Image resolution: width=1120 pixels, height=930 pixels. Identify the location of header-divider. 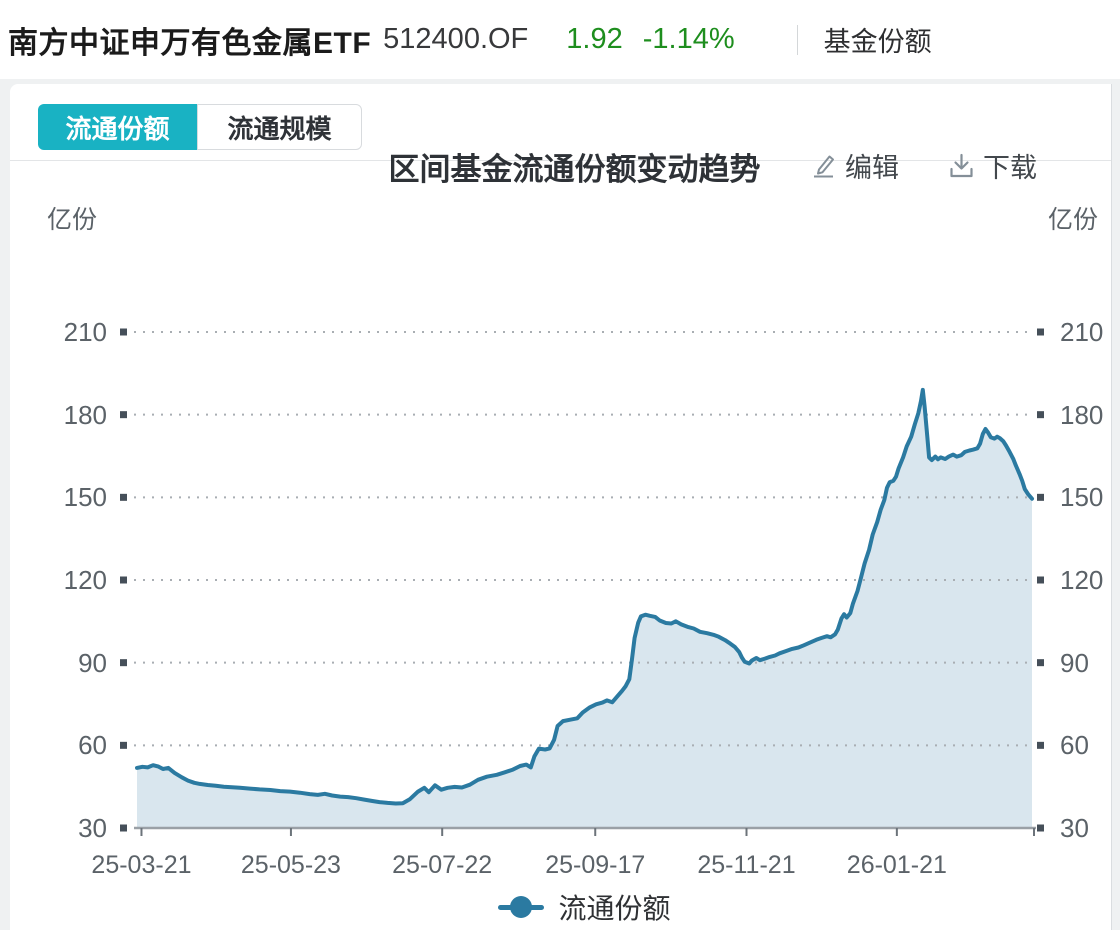
(797, 39).